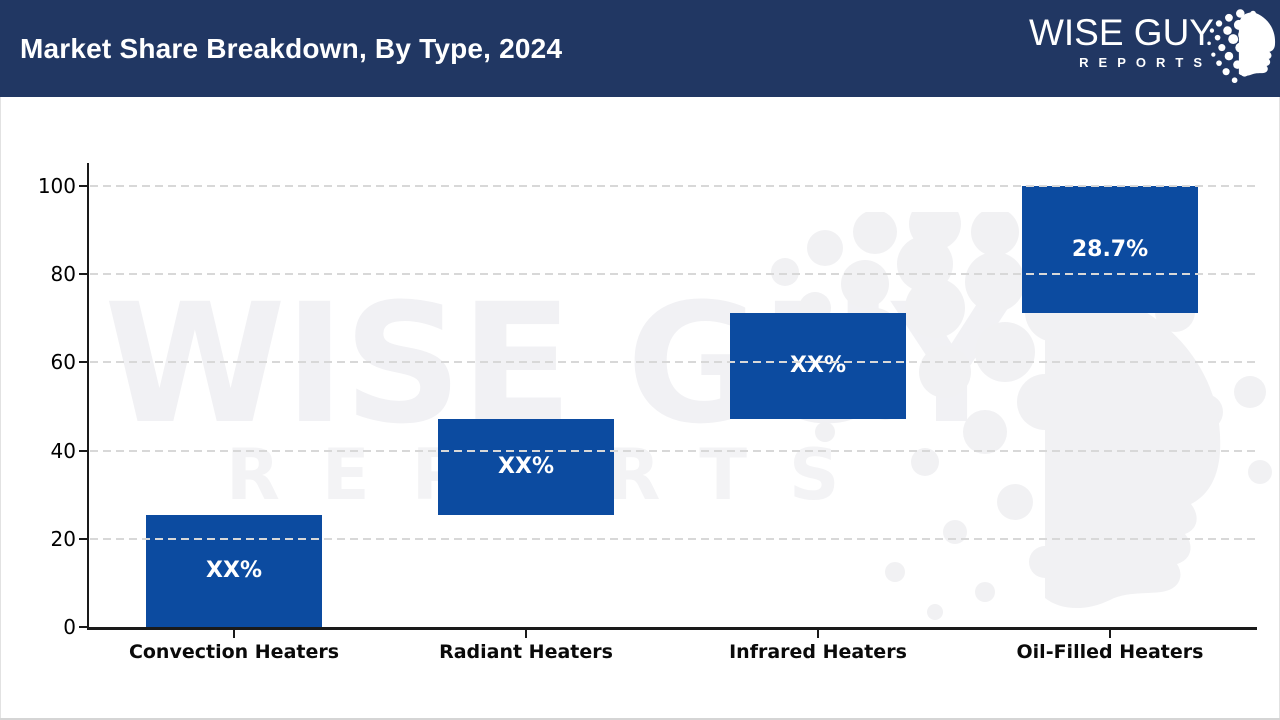 This screenshot has height=720, width=1280. Describe the element at coordinates (63, 450) in the screenshot. I see `y-tick-label: 40` at that location.